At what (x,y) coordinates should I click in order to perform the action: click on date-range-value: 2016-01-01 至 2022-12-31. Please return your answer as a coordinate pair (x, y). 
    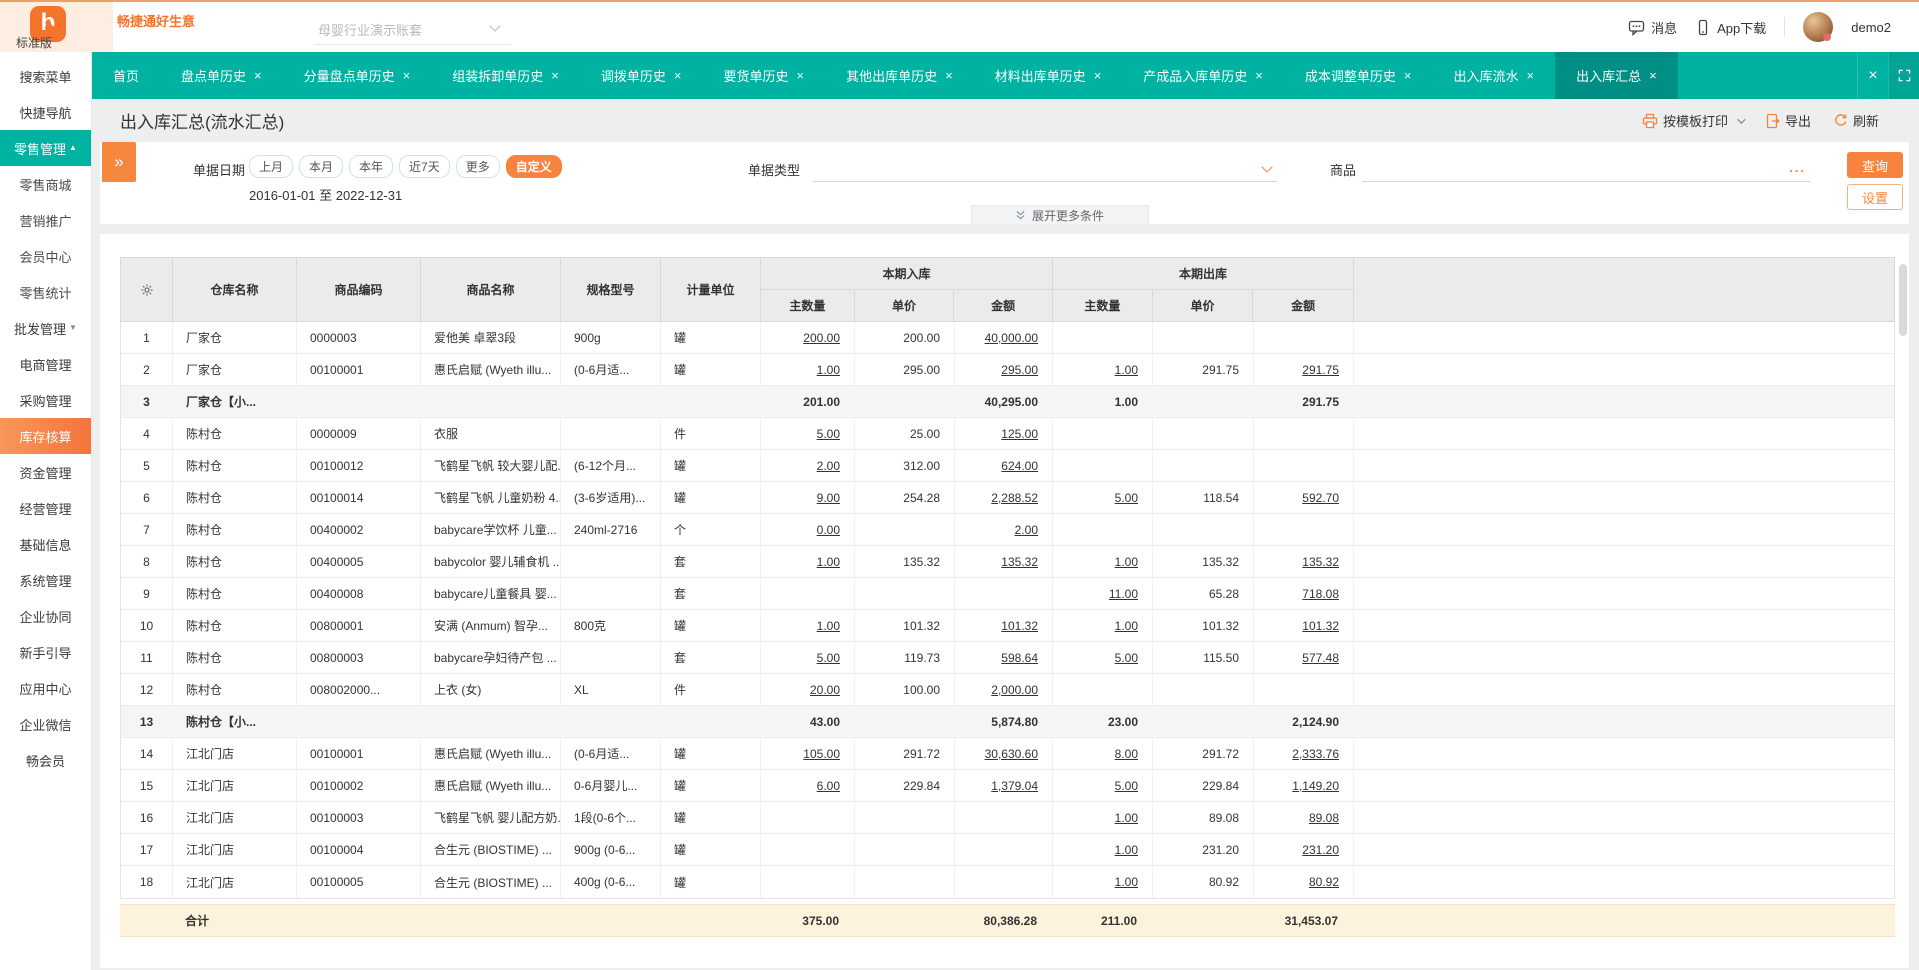
    Looking at the image, I should click on (326, 195).